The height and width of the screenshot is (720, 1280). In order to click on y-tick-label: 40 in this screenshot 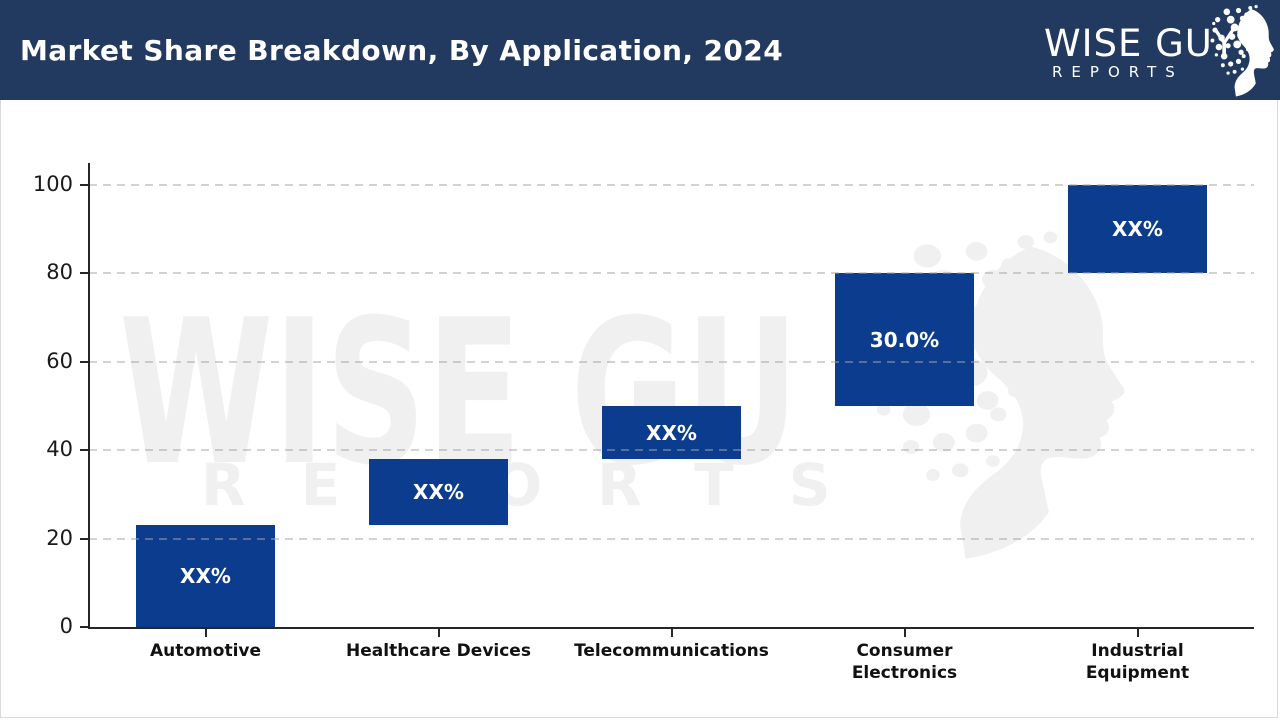, I will do `click(59, 449)`.